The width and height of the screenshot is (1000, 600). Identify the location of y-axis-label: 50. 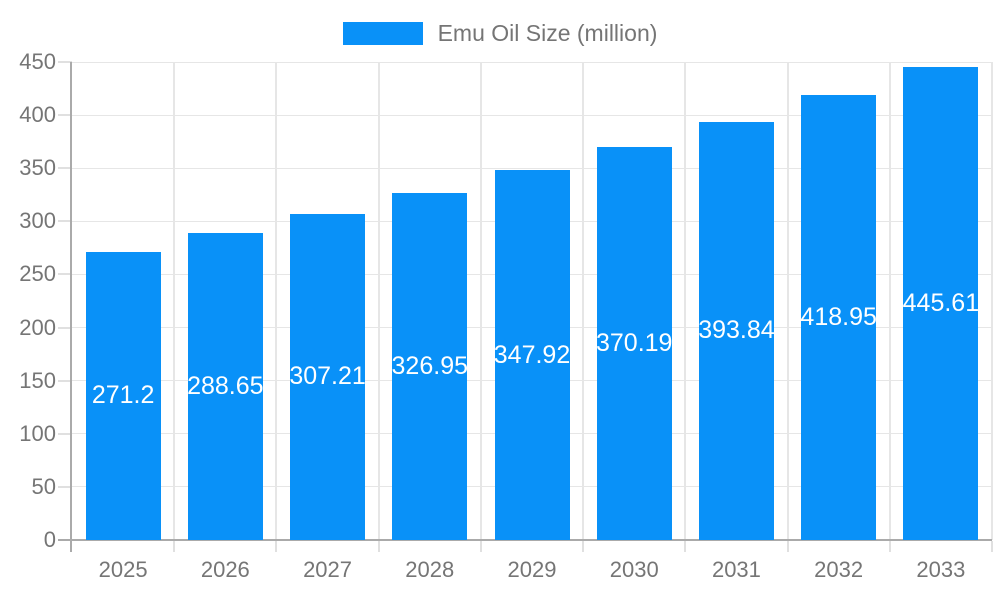
(43, 486).